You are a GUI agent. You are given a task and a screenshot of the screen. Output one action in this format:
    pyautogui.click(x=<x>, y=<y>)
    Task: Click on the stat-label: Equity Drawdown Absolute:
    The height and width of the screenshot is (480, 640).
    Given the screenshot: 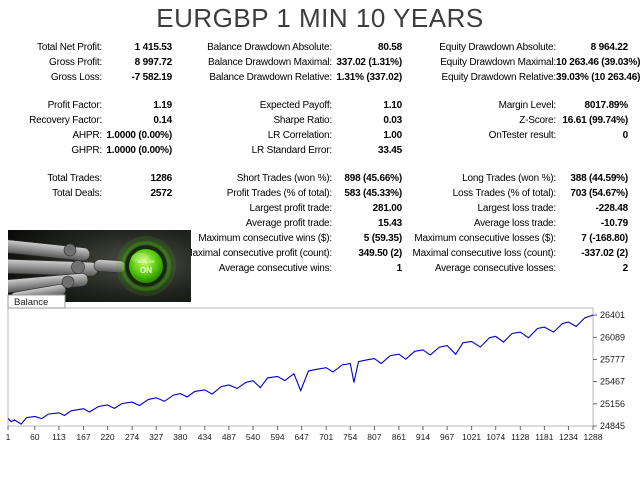 What is the action you would take?
    pyautogui.click(x=497, y=47)
    